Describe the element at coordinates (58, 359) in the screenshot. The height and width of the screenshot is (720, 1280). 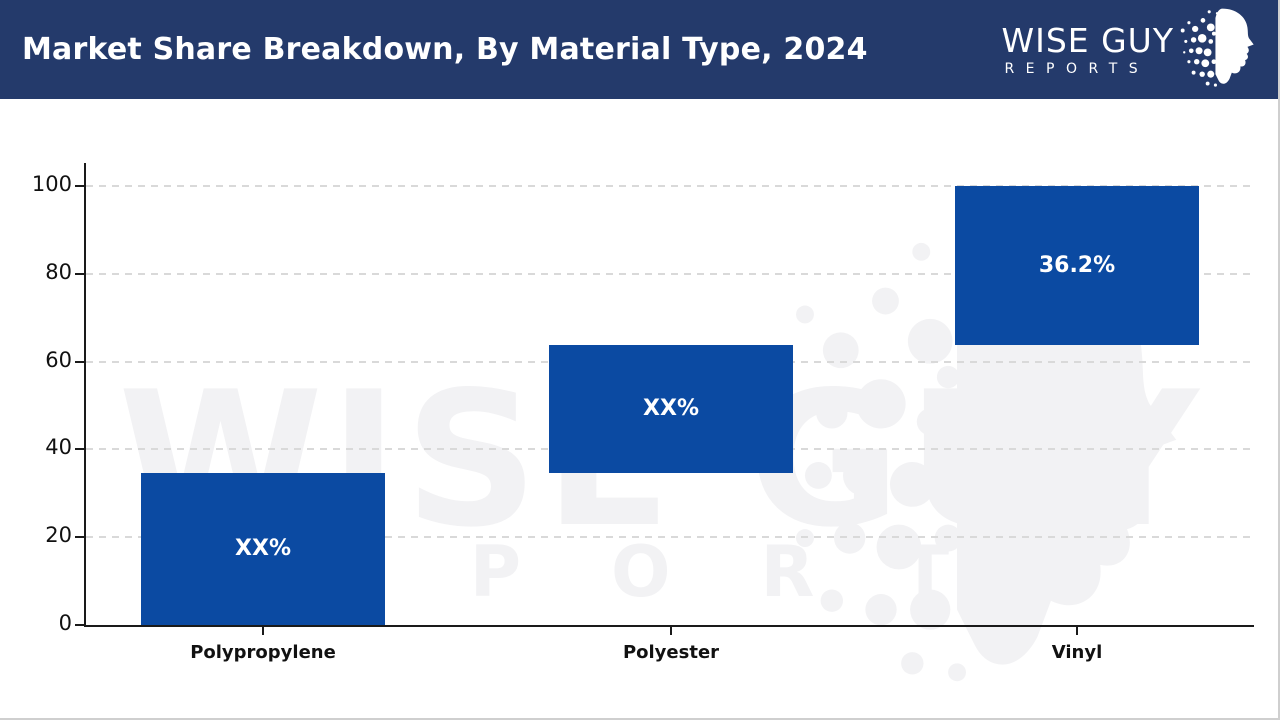
I see `y-tick-label-60: 60` at that location.